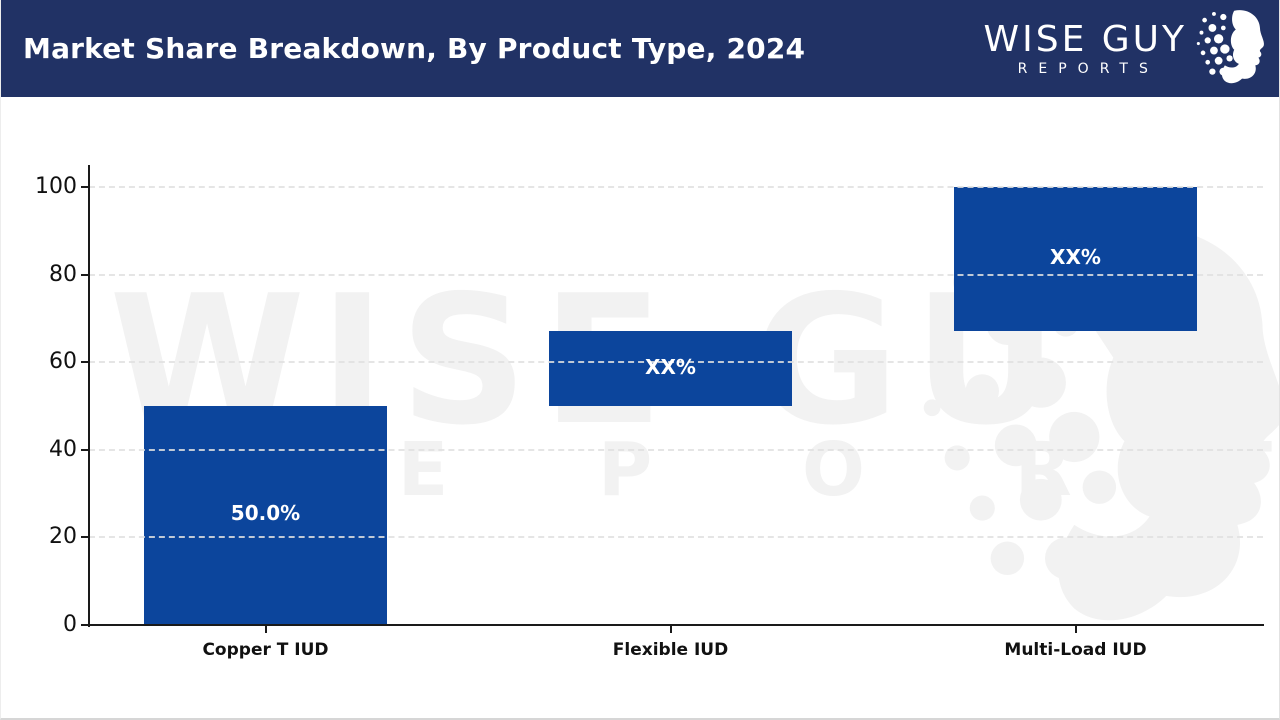 This screenshot has height=720, width=1280. I want to click on bar-multi-load-iud, so click(1075, 259).